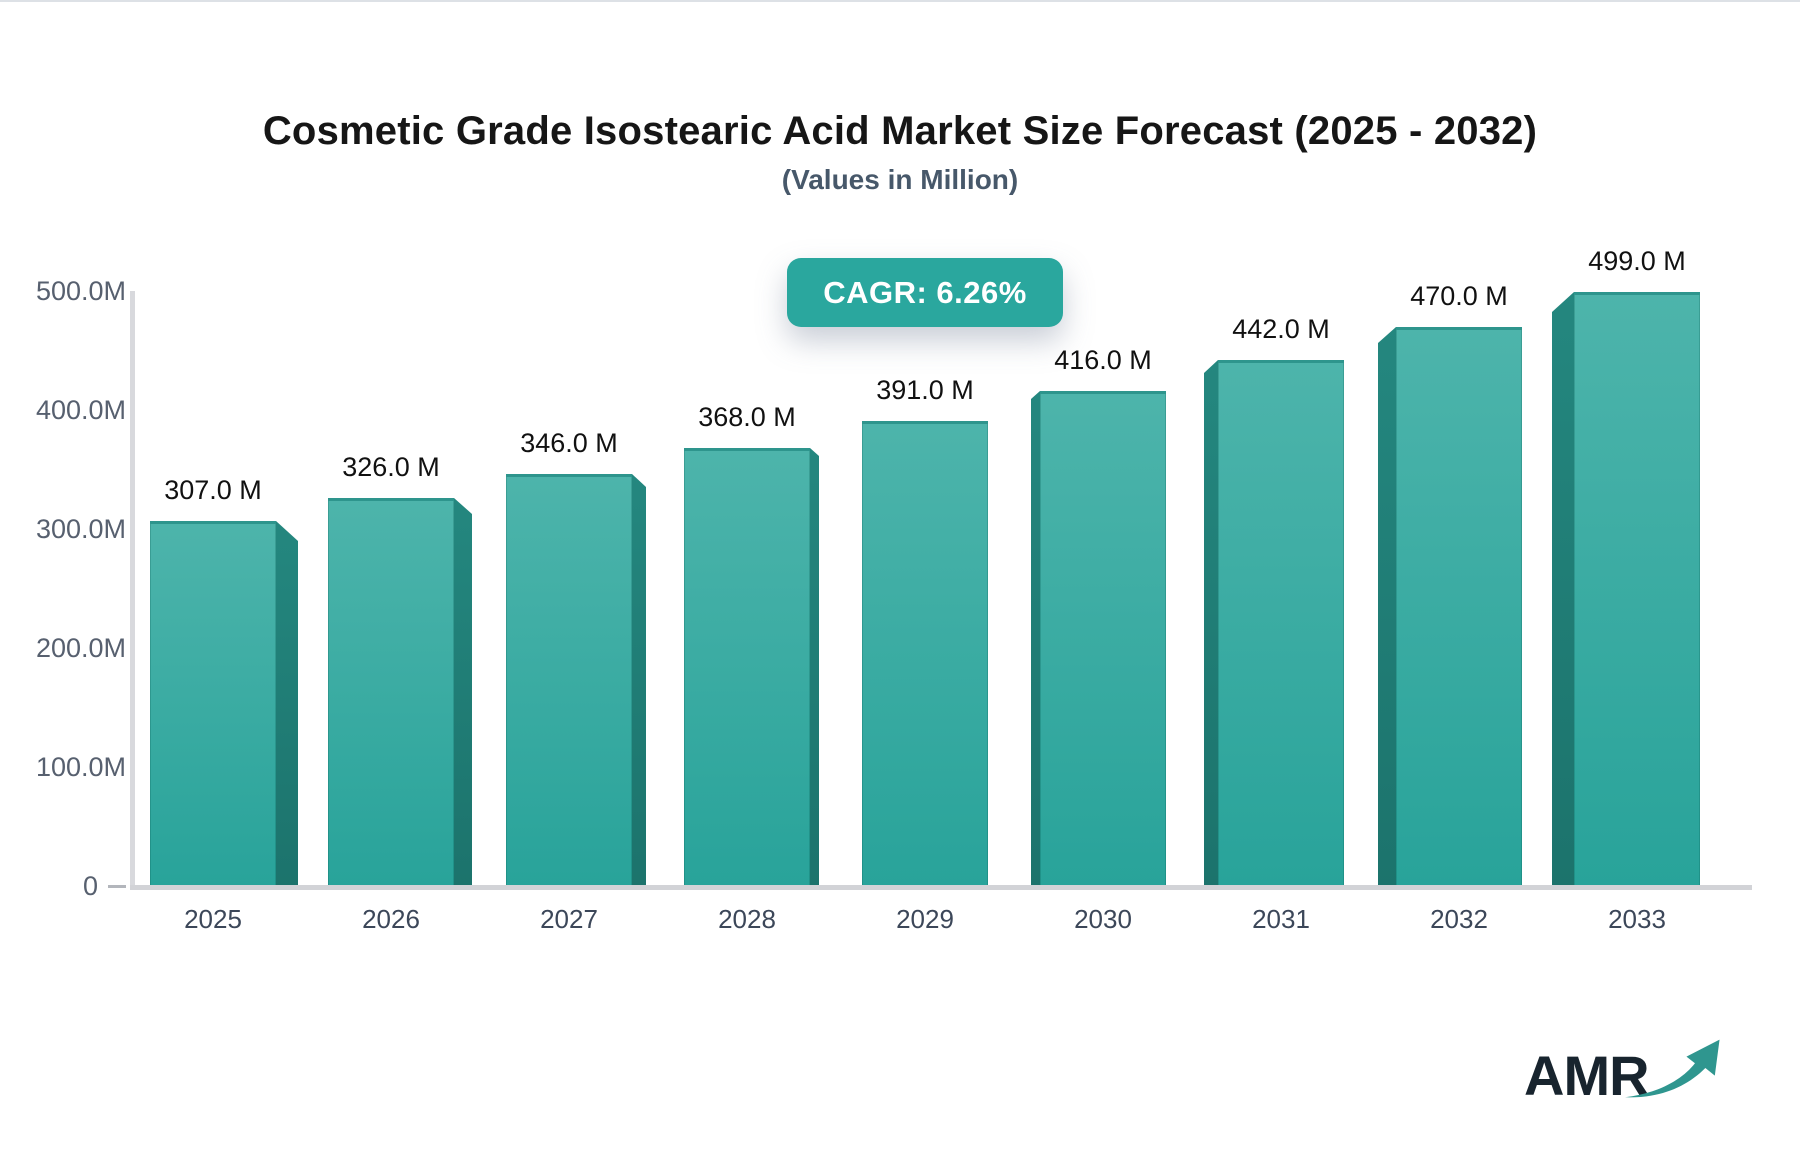 This screenshot has height=1156, width=1800. I want to click on bar-2028, so click(747, 668).